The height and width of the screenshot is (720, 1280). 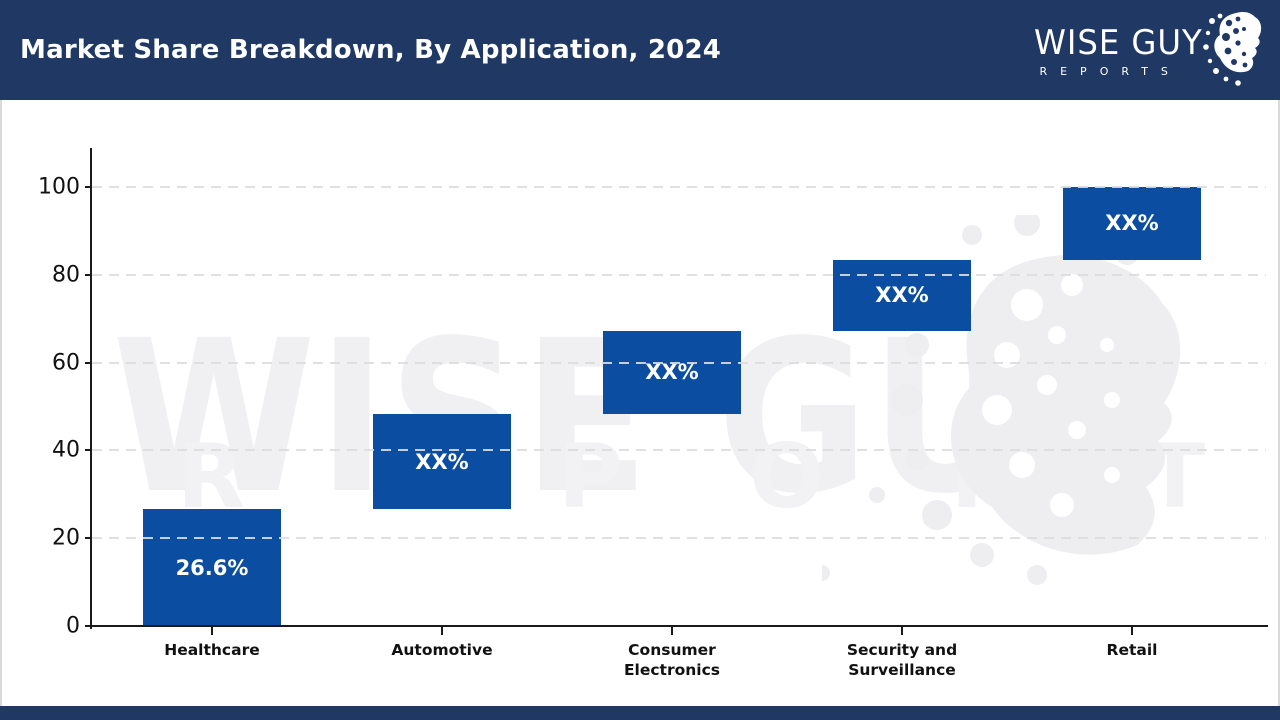 What do you see at coordinates (679, 626) in the screenshot?
I see `x-axis-line` at bounding box center [679, 626].